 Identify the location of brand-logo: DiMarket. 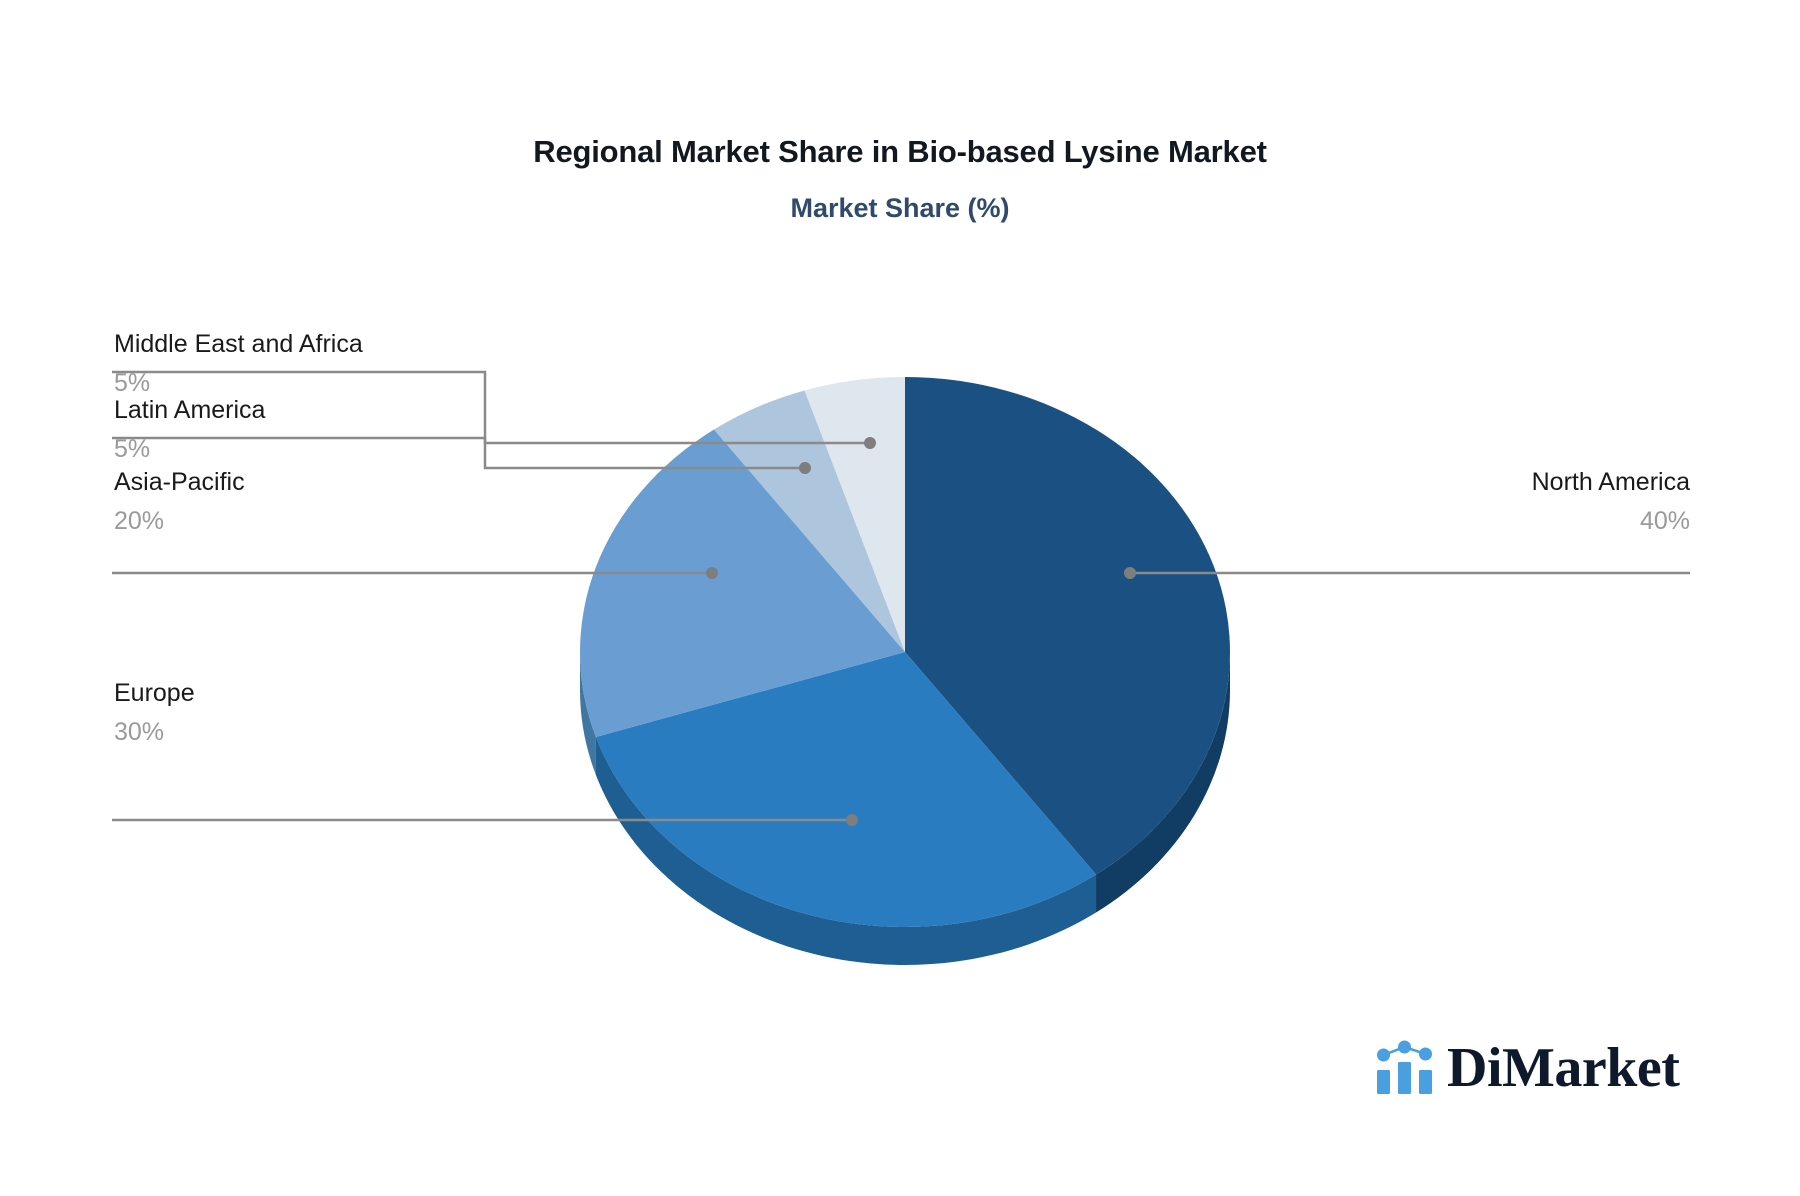
(1527, 1068).